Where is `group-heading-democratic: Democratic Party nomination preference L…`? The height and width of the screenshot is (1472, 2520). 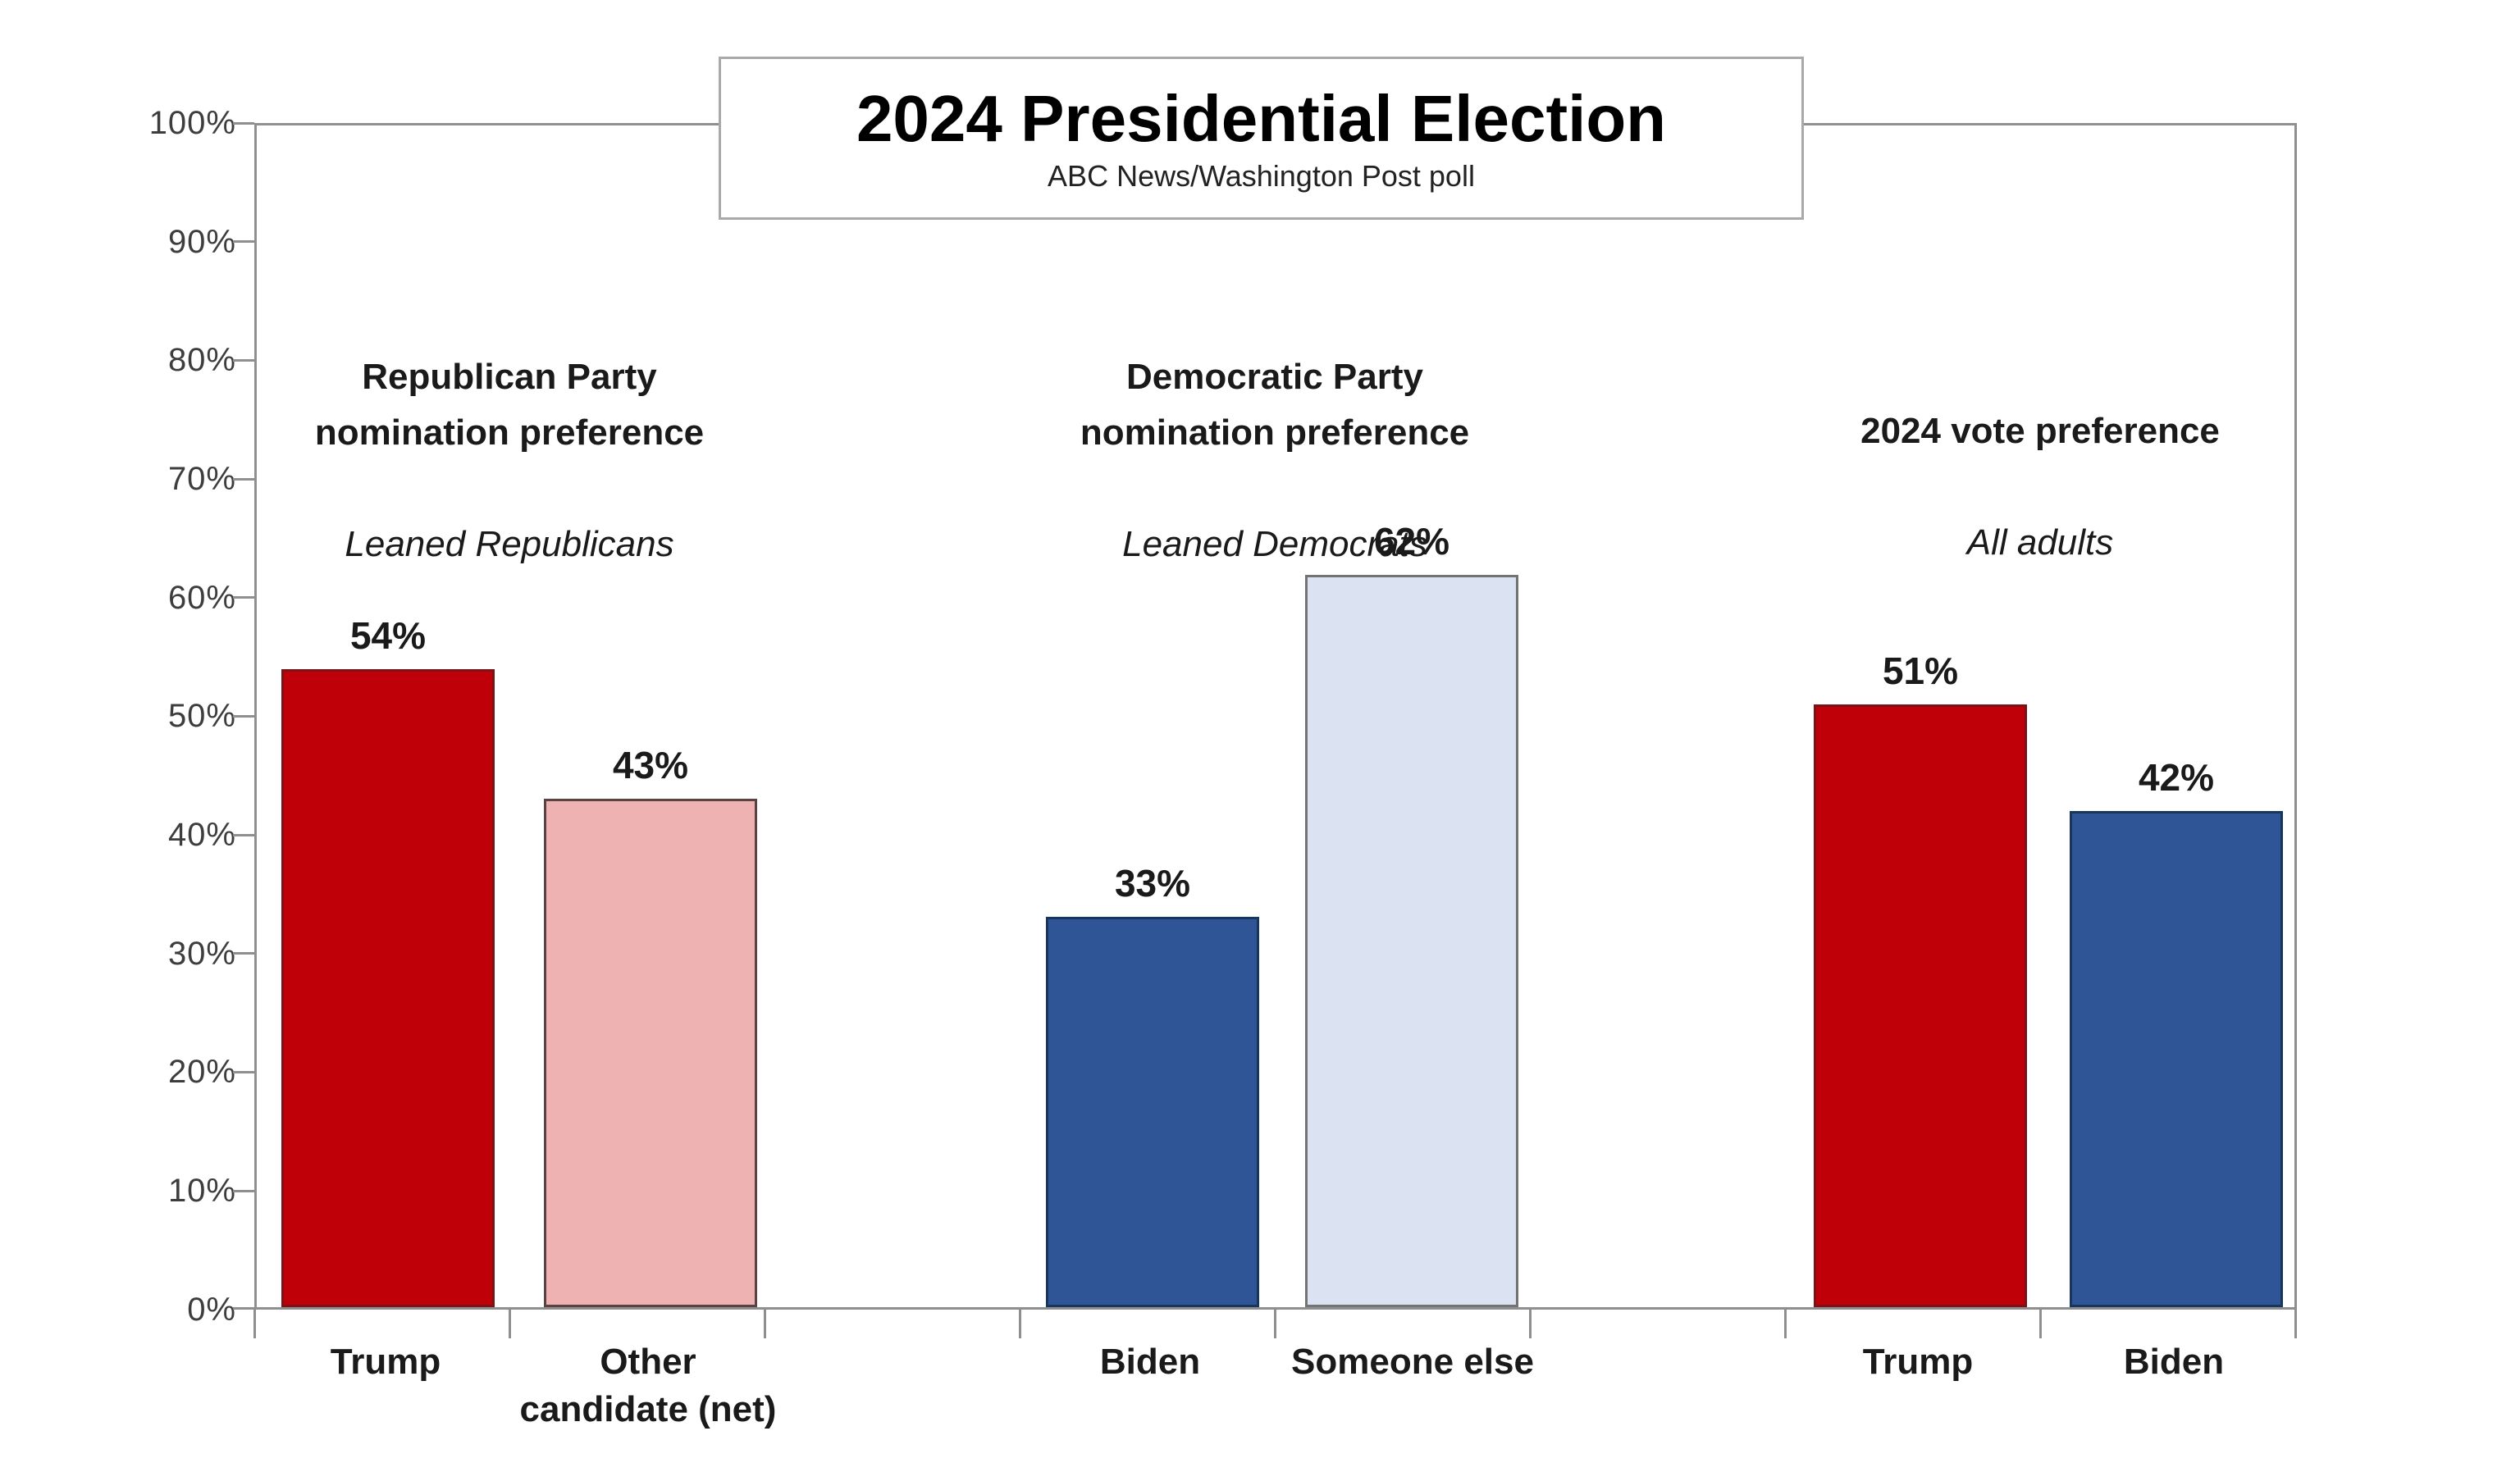 group-heading-democratic: Democratic Party nomination preference L… is located at coordinates (1275, 461).